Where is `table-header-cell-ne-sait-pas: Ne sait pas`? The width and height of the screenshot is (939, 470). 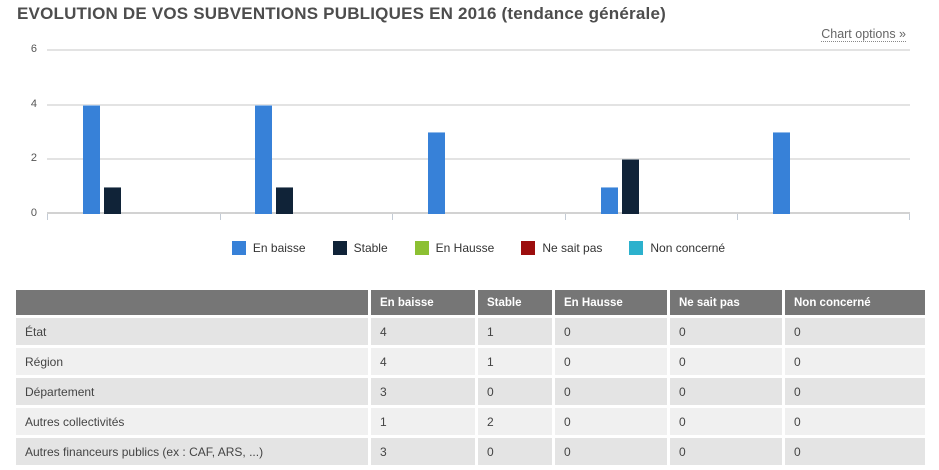 table-header-cell-ne-sait-pas: Ne sait pas is located at coordinates (726, 302).